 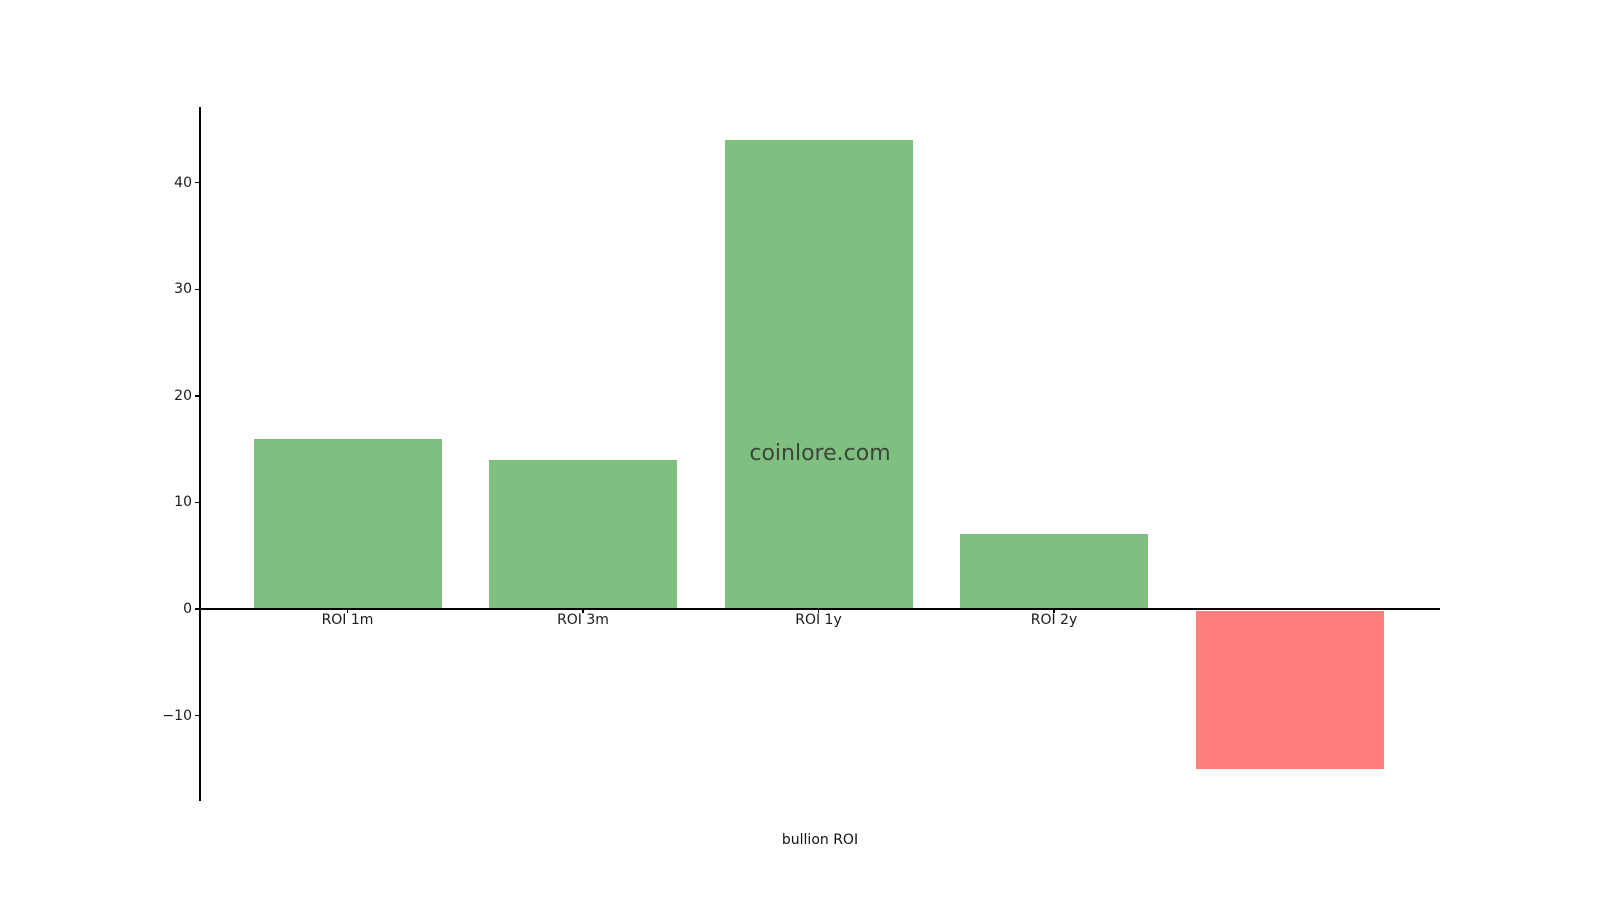 What do you see at coordinates (183, 182) in the screenshot?
I see `y-tick-label: 40` at bounding box center [183, 182].